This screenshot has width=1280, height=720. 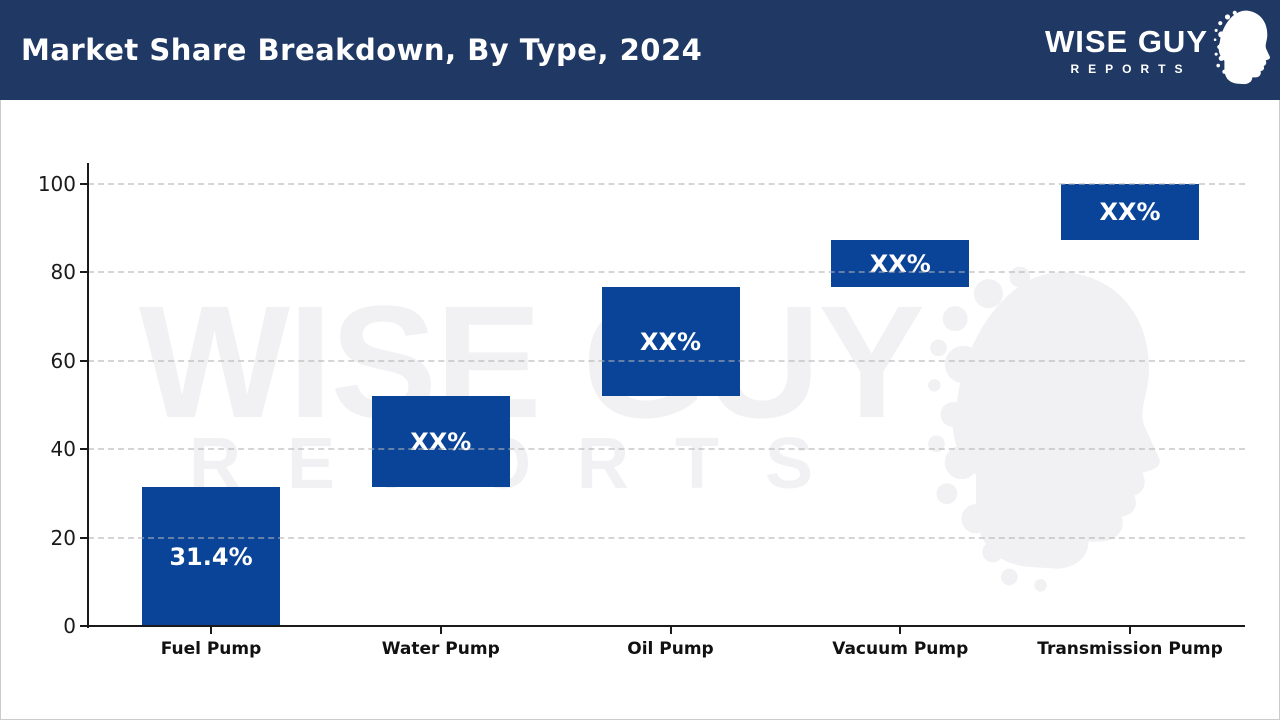 What do you see at coordinates (900, 263) in the screenshot?
I see `bar-vacuum-pump: XX%` at bounding box center [900, 263].